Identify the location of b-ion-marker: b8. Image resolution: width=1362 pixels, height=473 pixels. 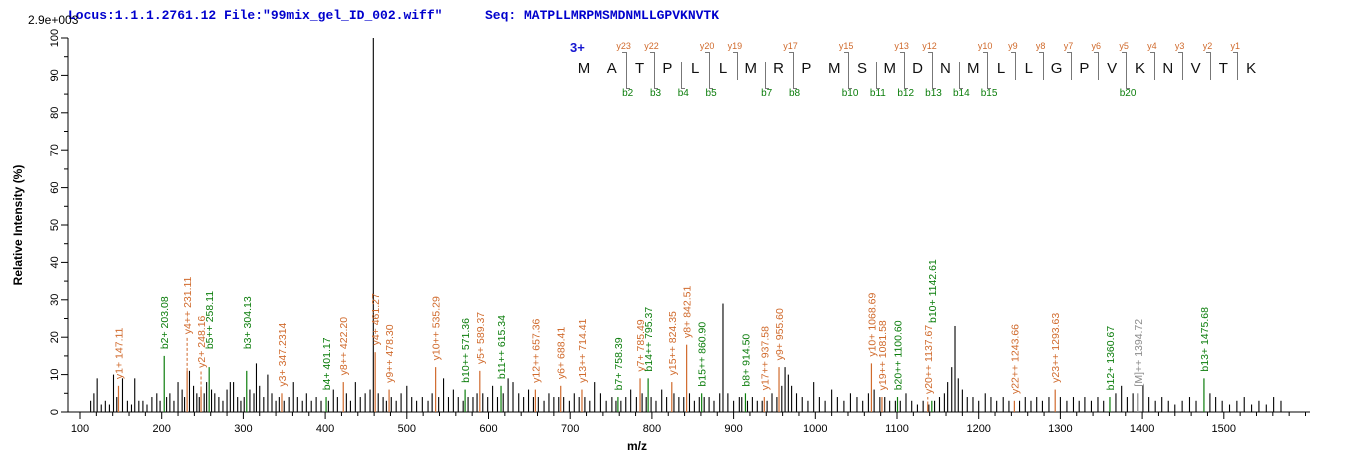
(794, 93).